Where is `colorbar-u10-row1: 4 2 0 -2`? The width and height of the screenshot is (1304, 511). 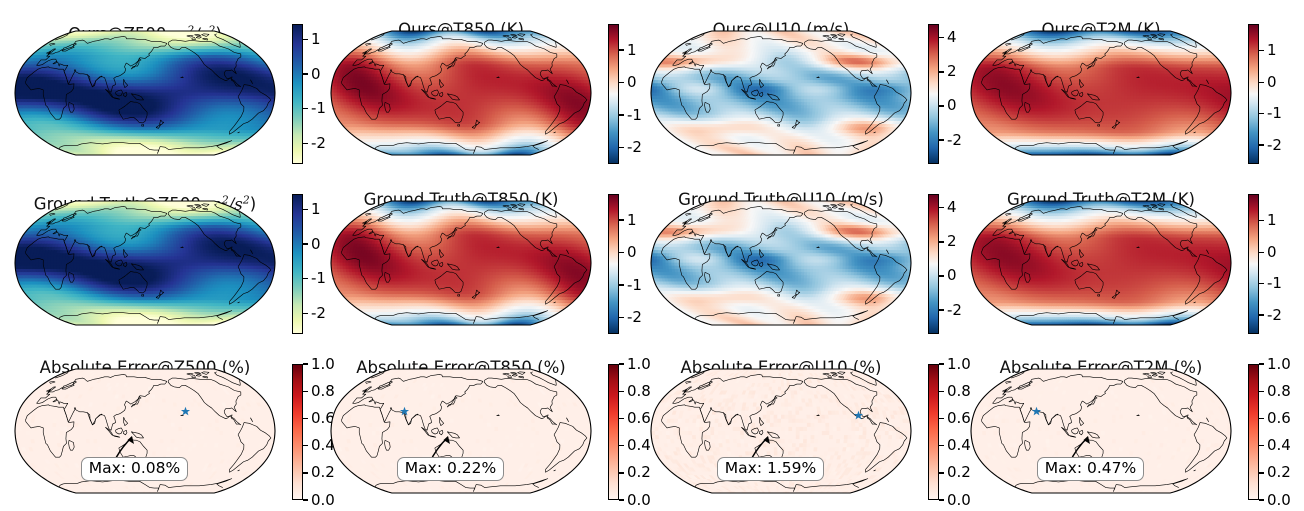
colorbar-u10-row1: 4 2 0 -2 is located at coordinates (945, 264).